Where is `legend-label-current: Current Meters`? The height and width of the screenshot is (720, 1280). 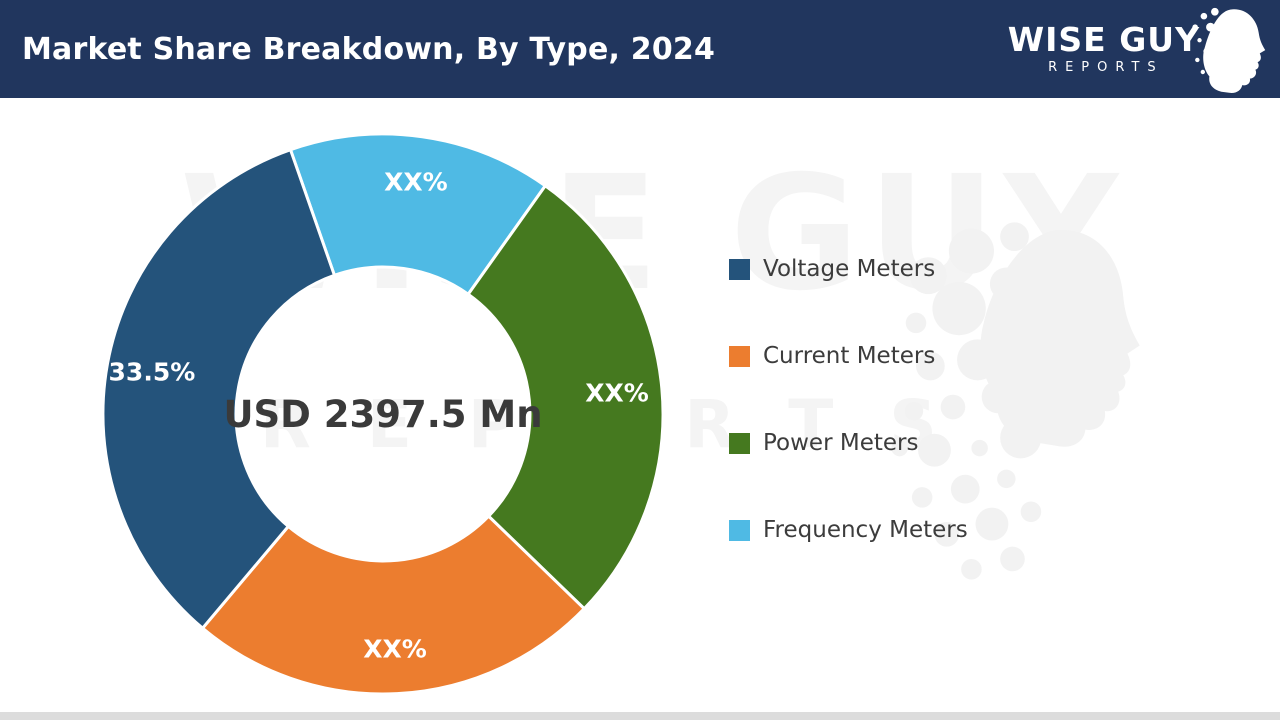 legend-label-current: Current Meters is located at coordinates (849, 356).